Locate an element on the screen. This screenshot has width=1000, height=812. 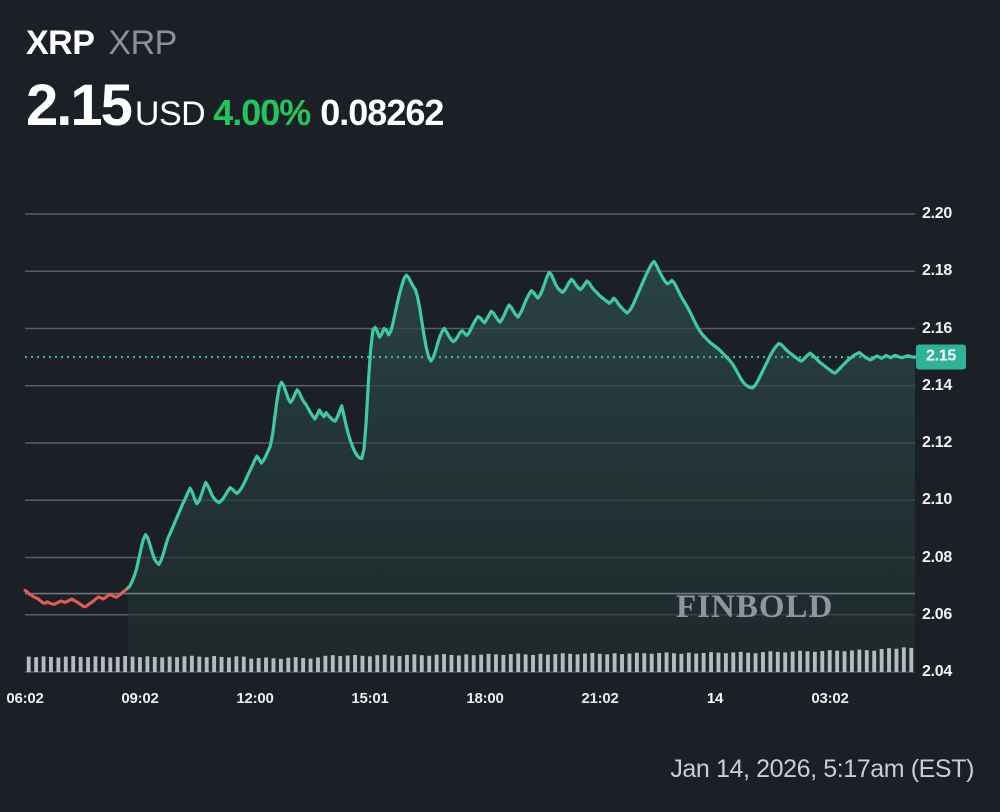
finbold-watermark: FINBOLD is located at coordinates (755, 607).